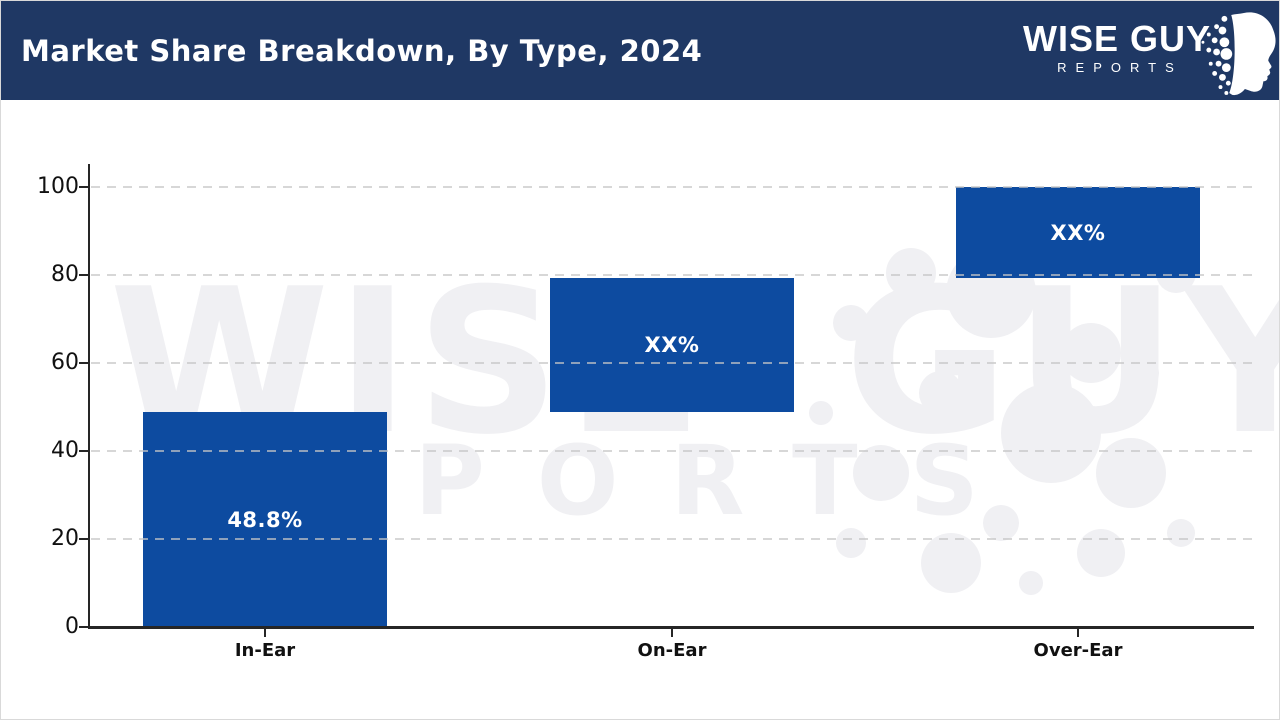  I want to click on logo-brand-text: WISE GUY, so click(1116, 38).